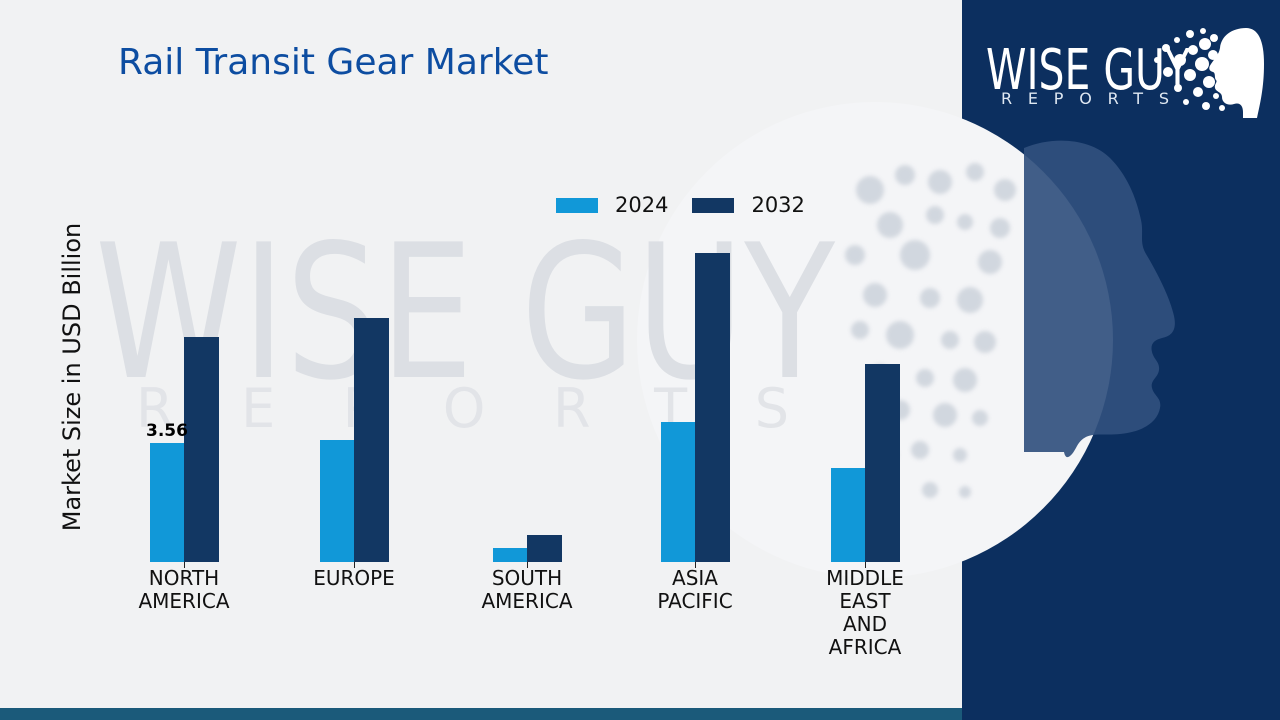  What do you see at coordinates (865, 612) in the screenshot?
I see `category-label-middle-east-and-africa: MIDDLE EAST AND AFRICA` at bounding box center [865, 612].